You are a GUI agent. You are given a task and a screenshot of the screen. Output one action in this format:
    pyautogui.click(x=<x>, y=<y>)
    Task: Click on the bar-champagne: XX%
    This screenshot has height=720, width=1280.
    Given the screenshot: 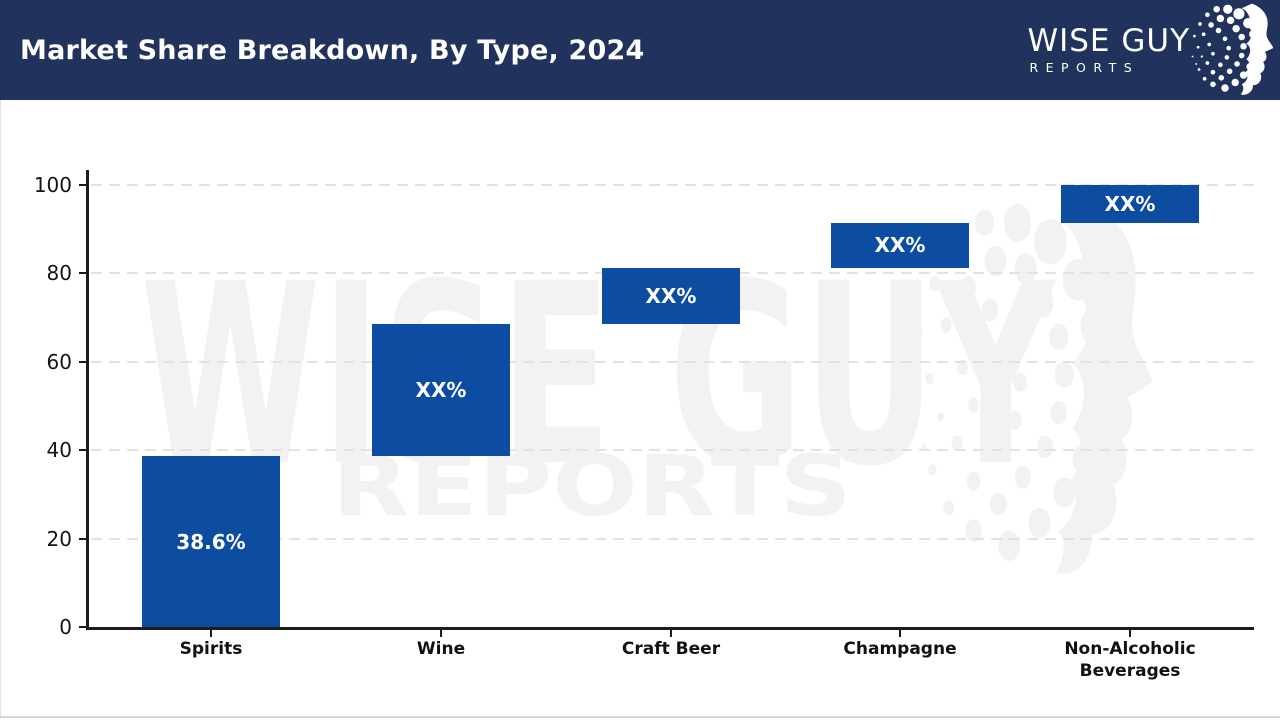 What is the action you would take?
    pyautogui.click(x=900, y=245)
    